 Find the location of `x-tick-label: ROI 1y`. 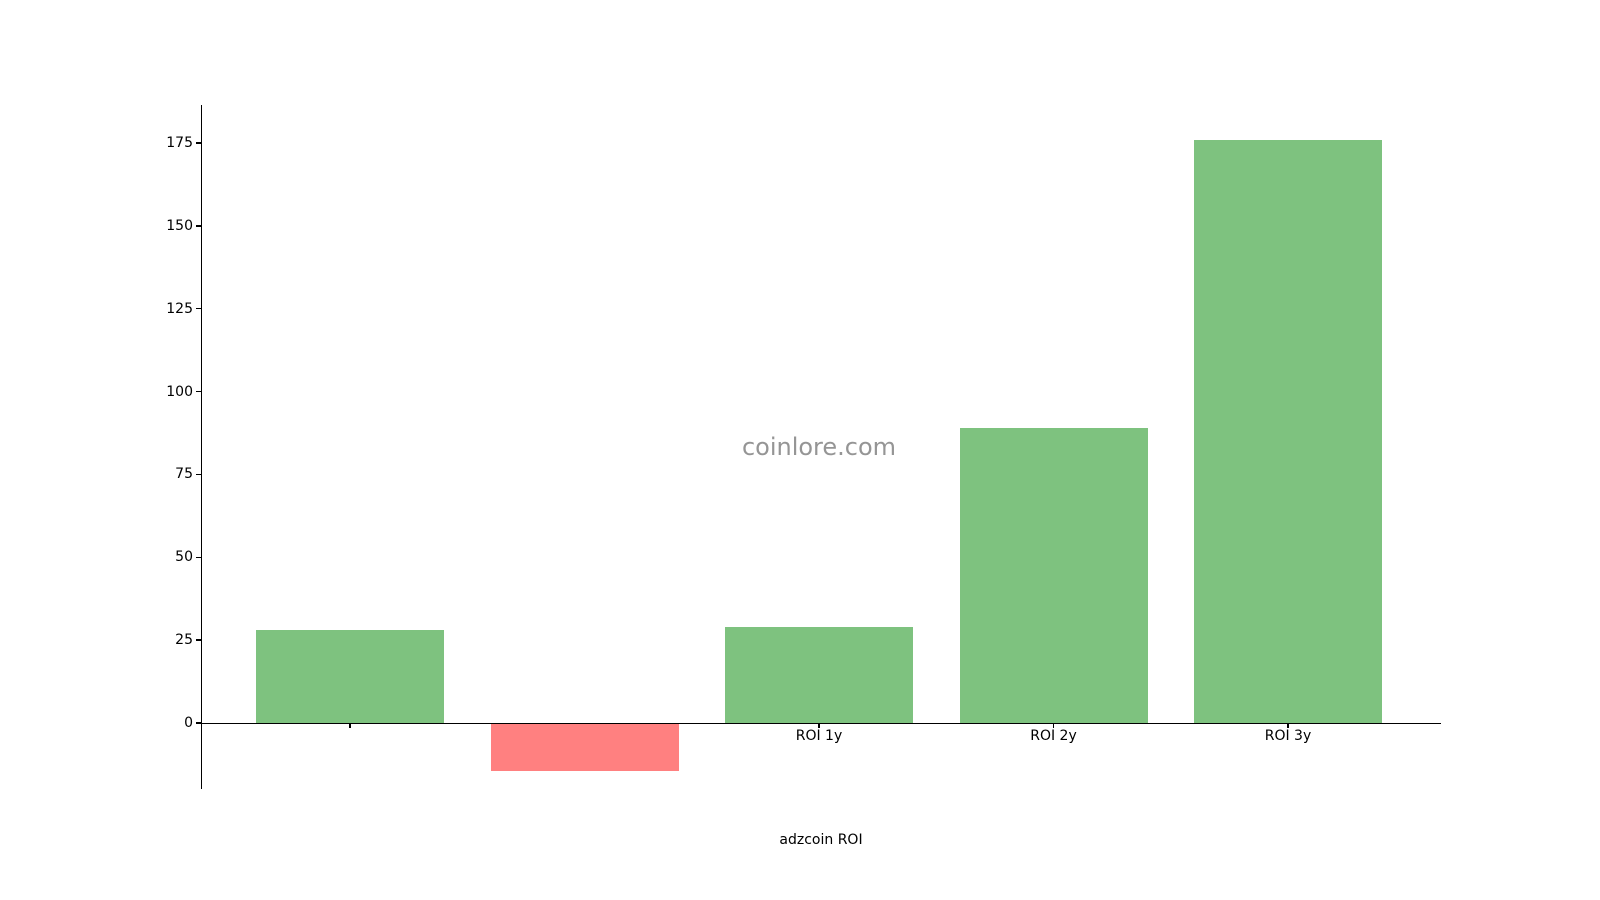

x-tick-label: ROI 1y is located at coordinates (819, 736).